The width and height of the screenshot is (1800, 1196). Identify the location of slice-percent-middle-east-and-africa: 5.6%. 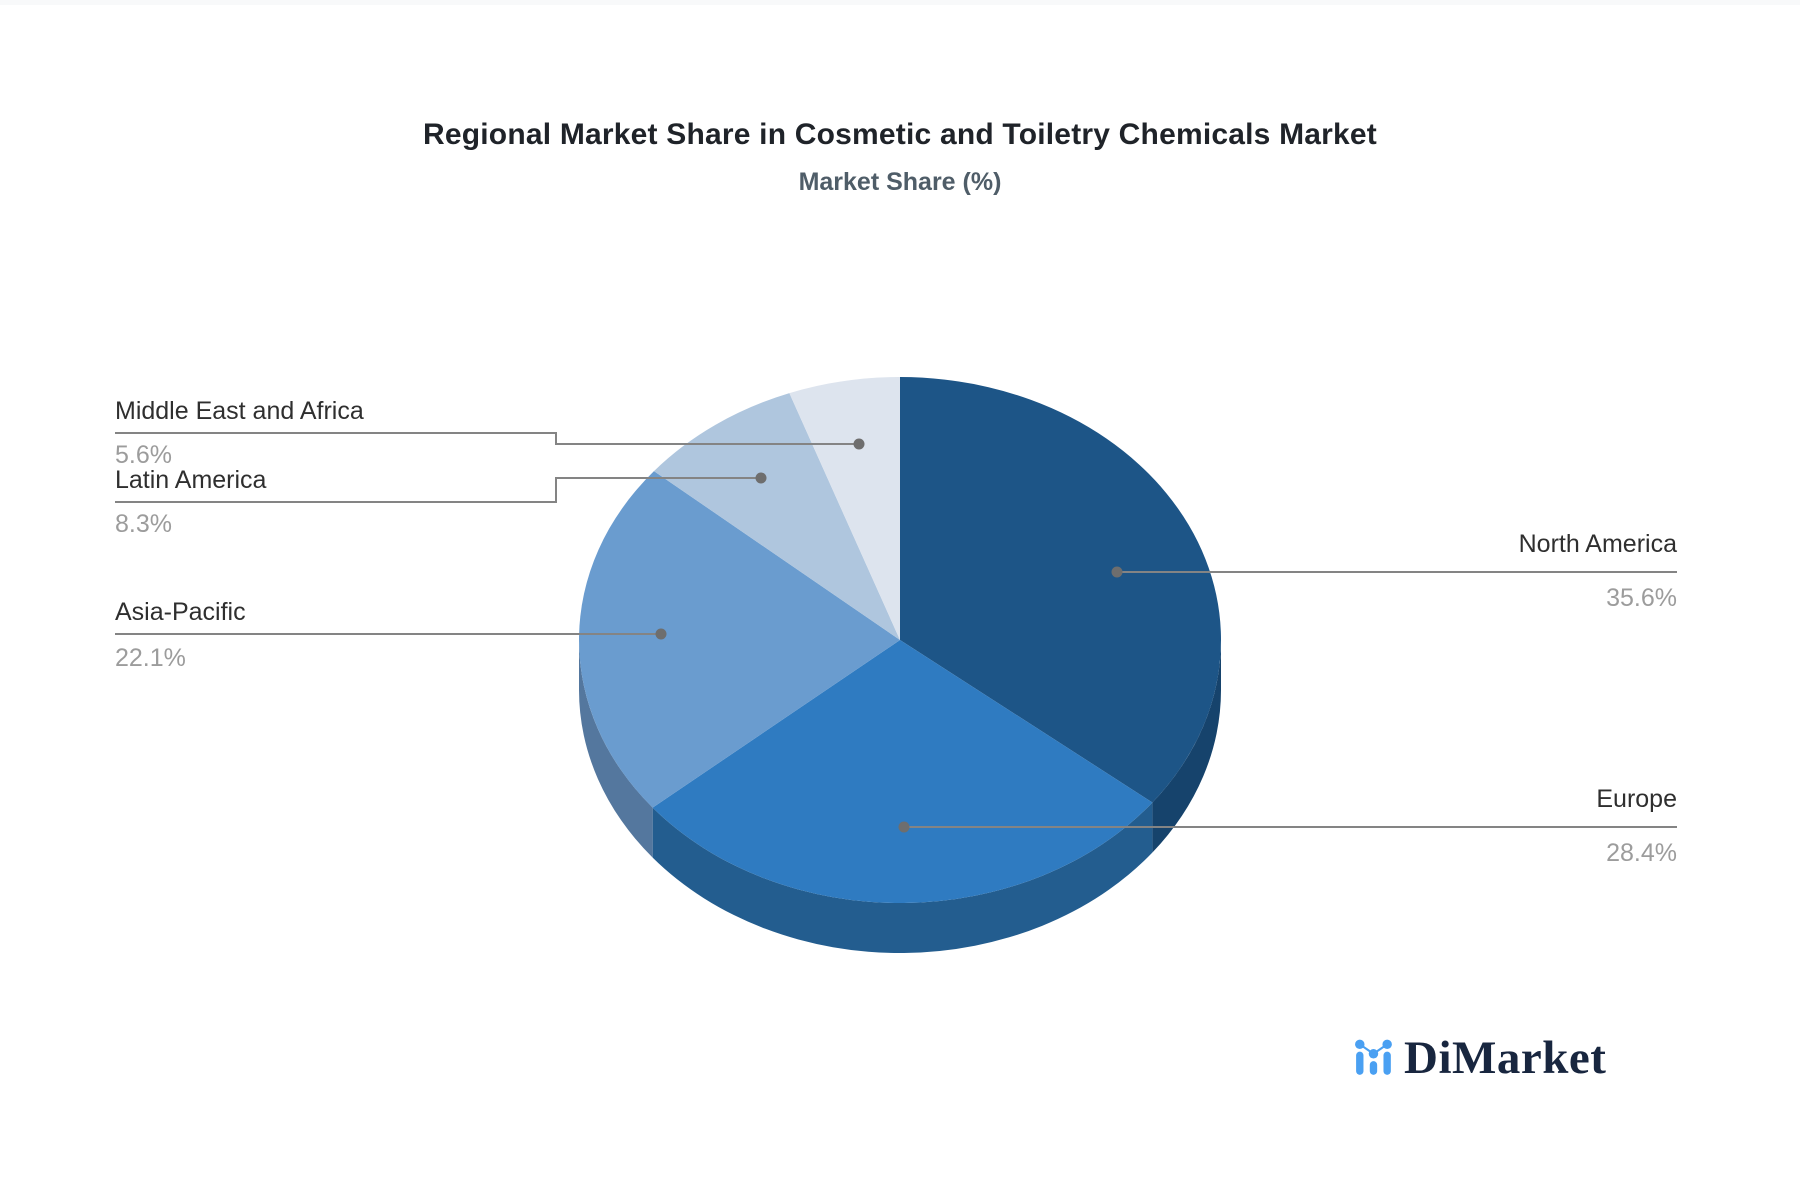
(143, 455).